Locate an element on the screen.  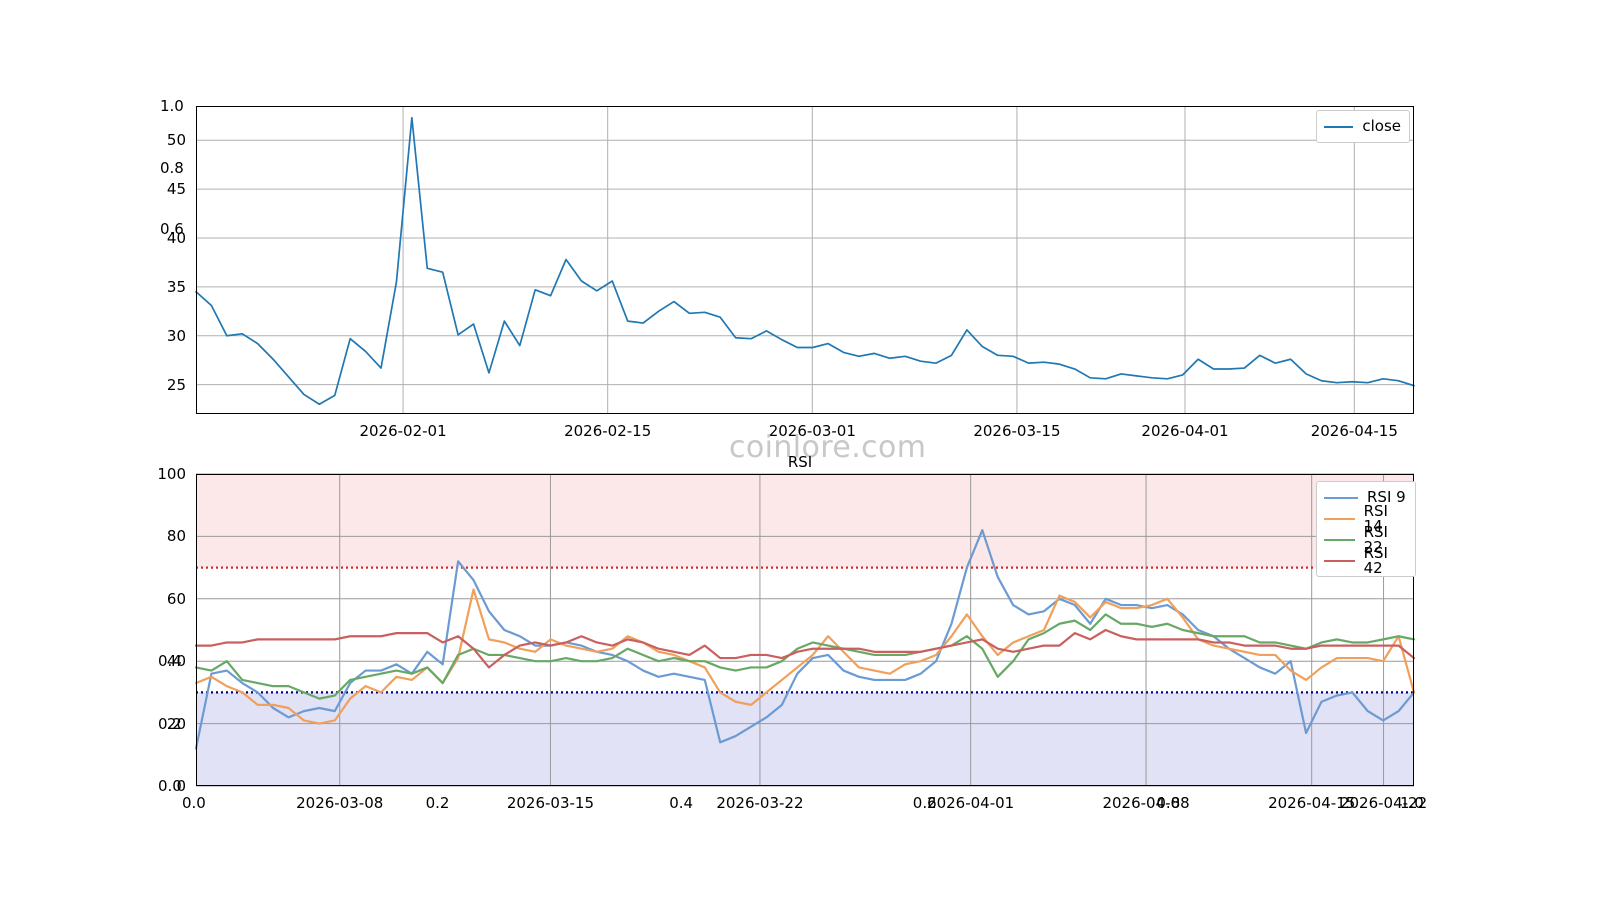
legend-item-rsi-9: RSI 9 is located at coordinates (1365, 497).